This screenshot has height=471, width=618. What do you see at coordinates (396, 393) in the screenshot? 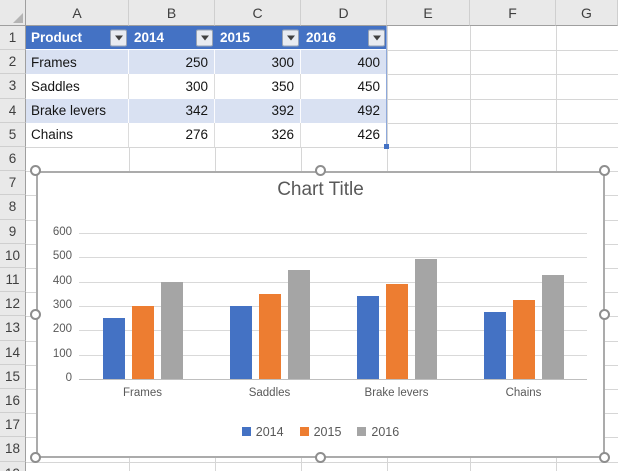
I see `x-axis-category-label: Brake levers` at bounding box center [396, 393].